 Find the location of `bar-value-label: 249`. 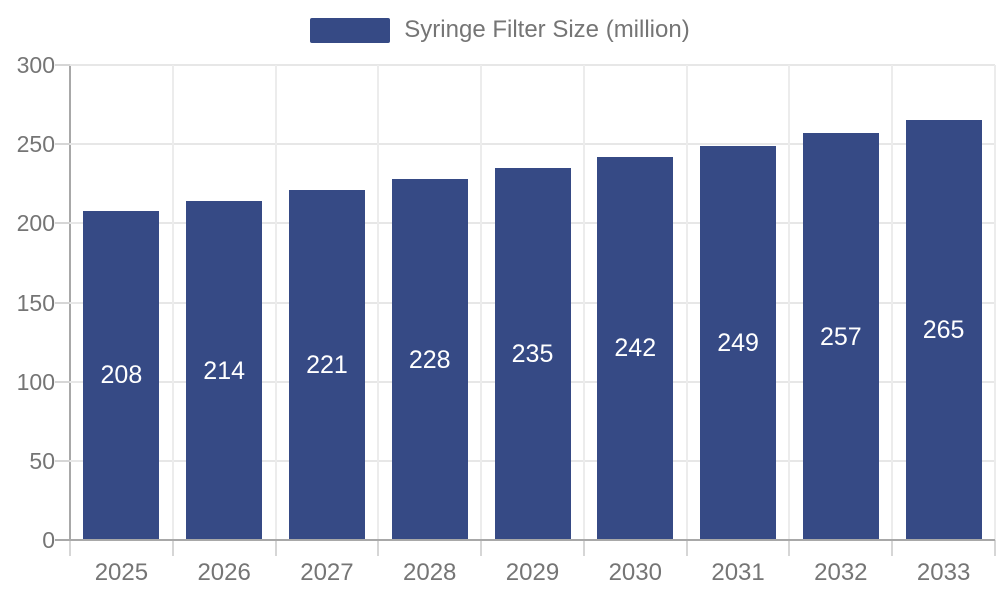

bar-value-label: 249 is located at coordinates (738, 342).